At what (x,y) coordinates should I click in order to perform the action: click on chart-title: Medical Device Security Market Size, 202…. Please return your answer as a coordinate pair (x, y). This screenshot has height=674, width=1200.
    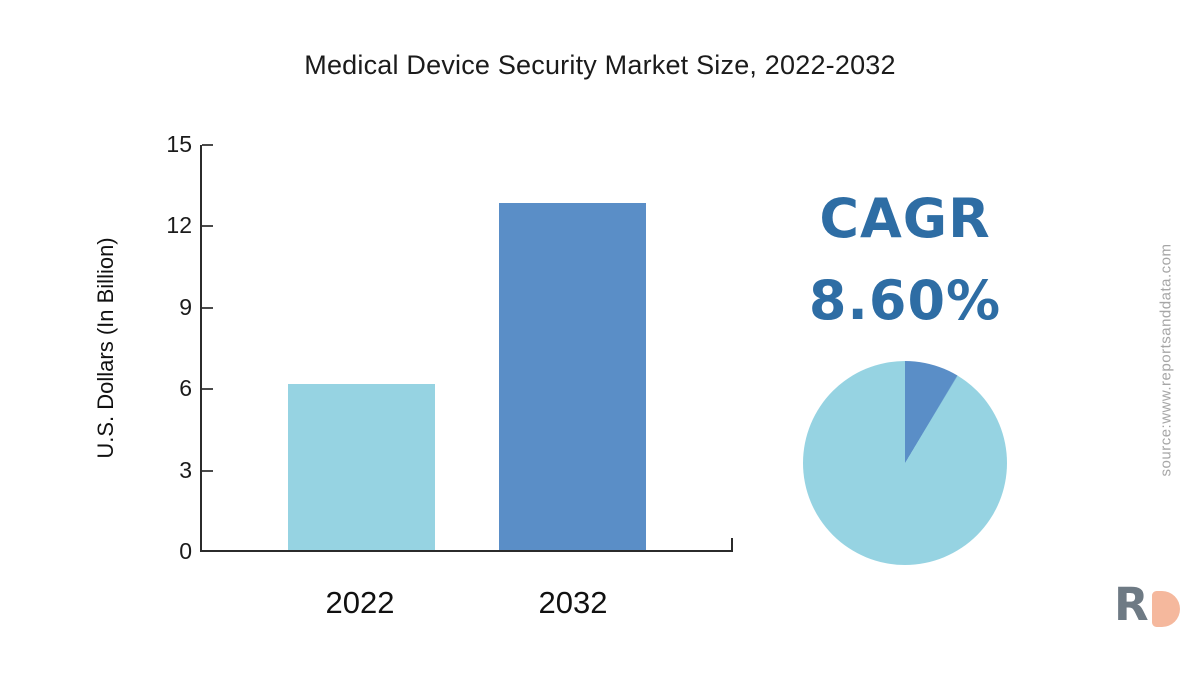
    Looking at the image, I should click on (600, 65).